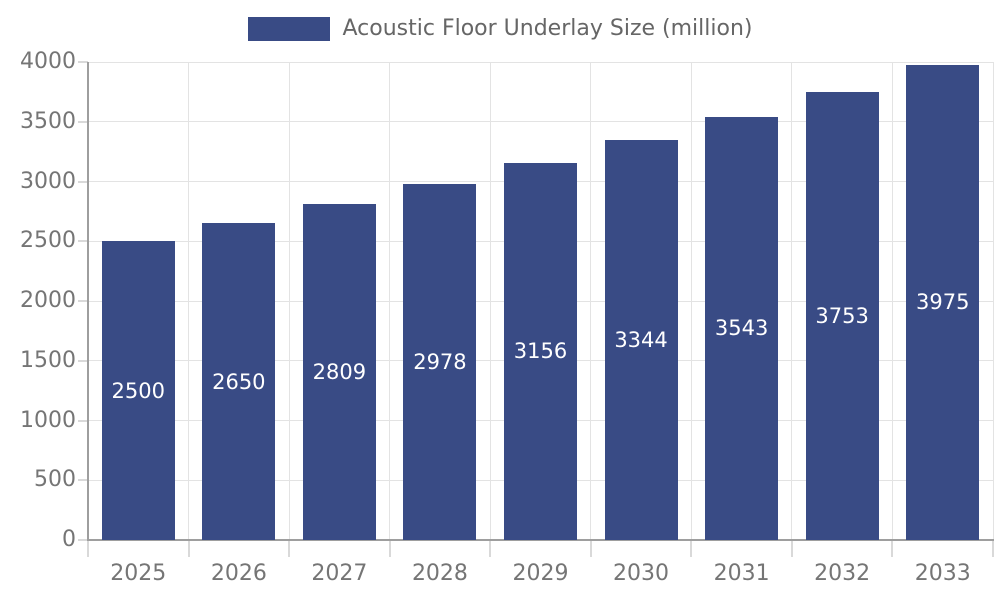  I want to click on y-tick-label: 1500, so click(48, 360).